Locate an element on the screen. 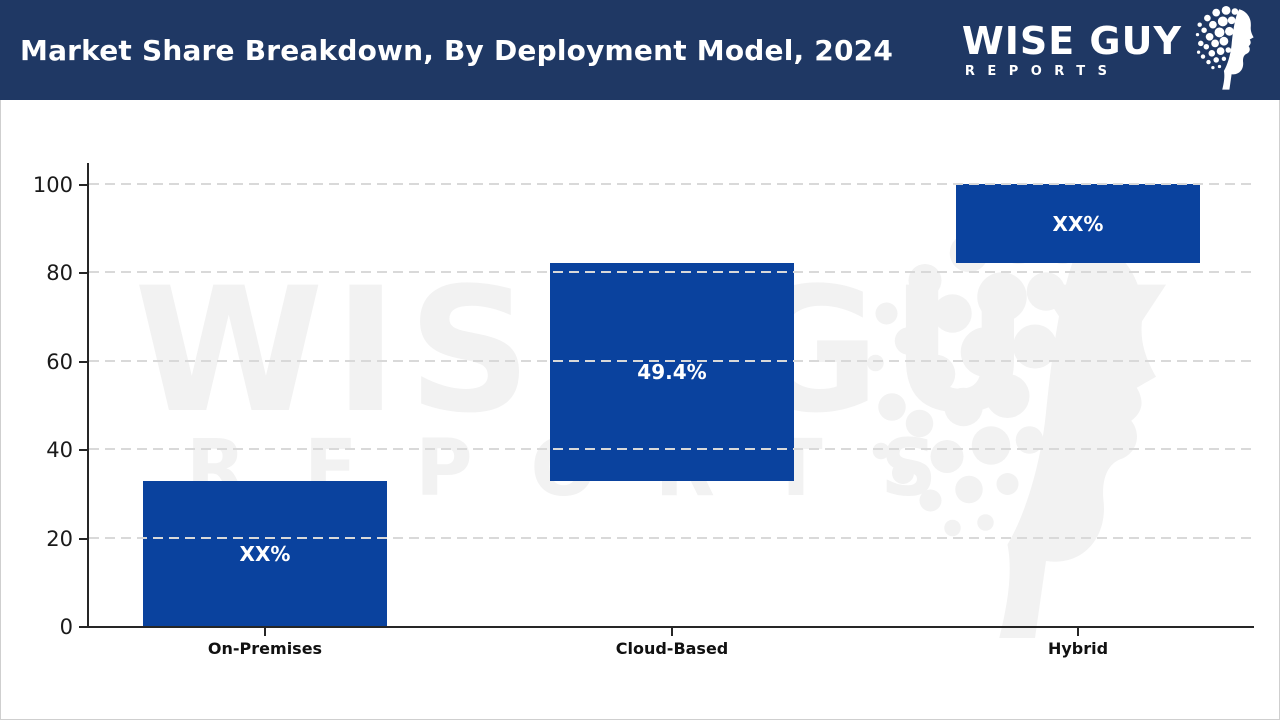 The image size is (1280, 720). y-axis is located at coordinates (88, 395).